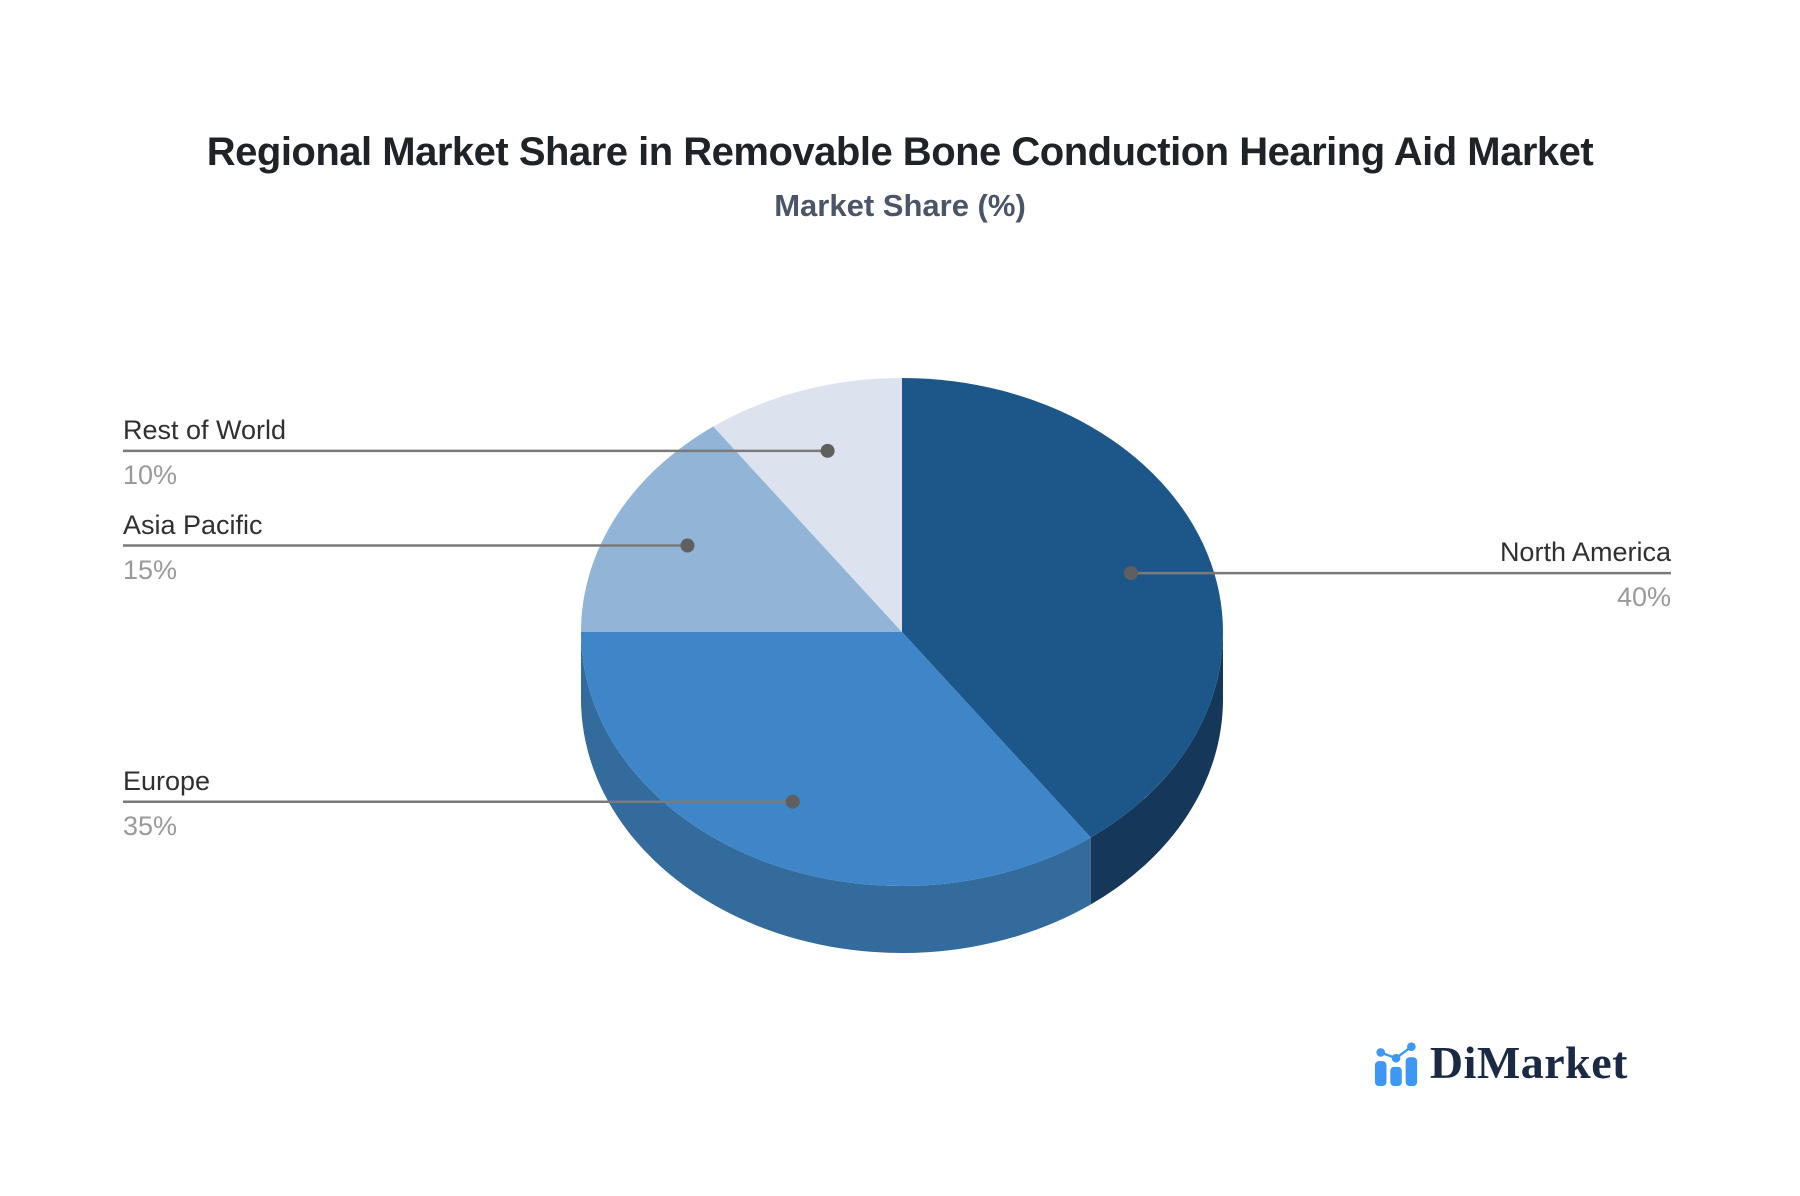 The image size is (1800, 1196). I want to click on slice-label: North America, so click(1585, 552).